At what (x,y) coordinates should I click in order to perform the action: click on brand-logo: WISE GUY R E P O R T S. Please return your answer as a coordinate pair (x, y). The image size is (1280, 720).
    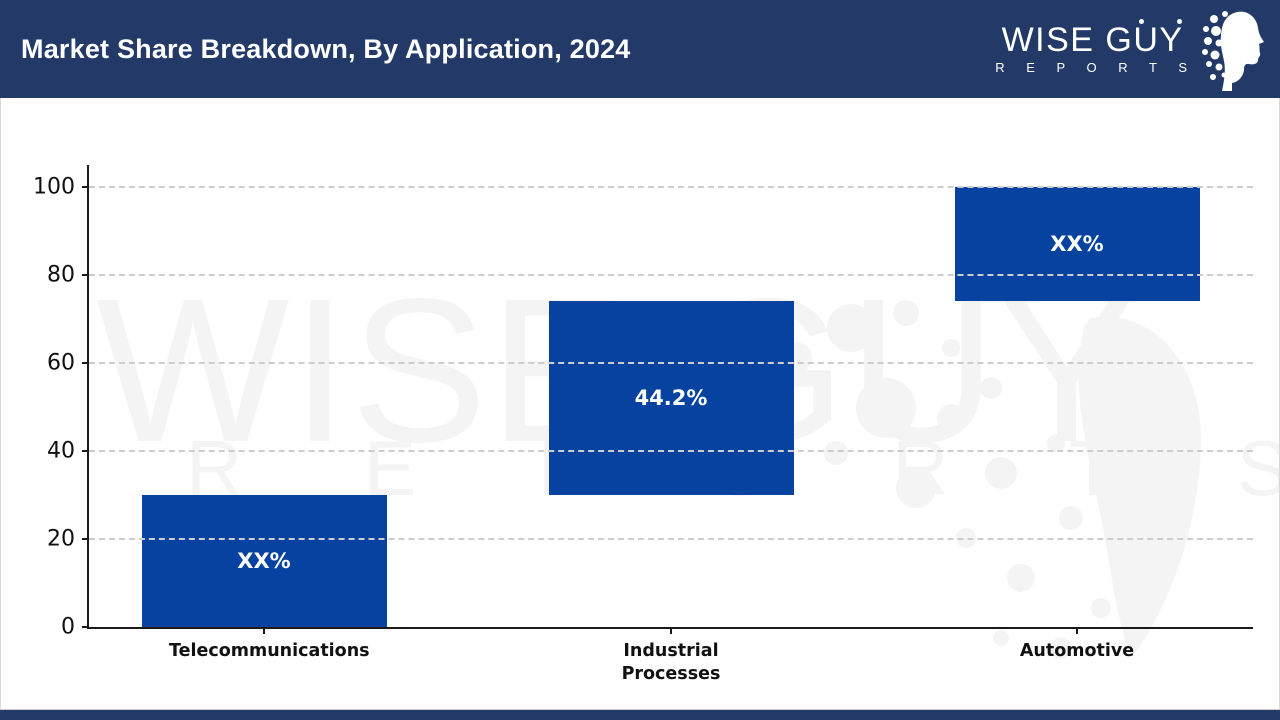
    Looking at the image, I should click on (1134, 49).